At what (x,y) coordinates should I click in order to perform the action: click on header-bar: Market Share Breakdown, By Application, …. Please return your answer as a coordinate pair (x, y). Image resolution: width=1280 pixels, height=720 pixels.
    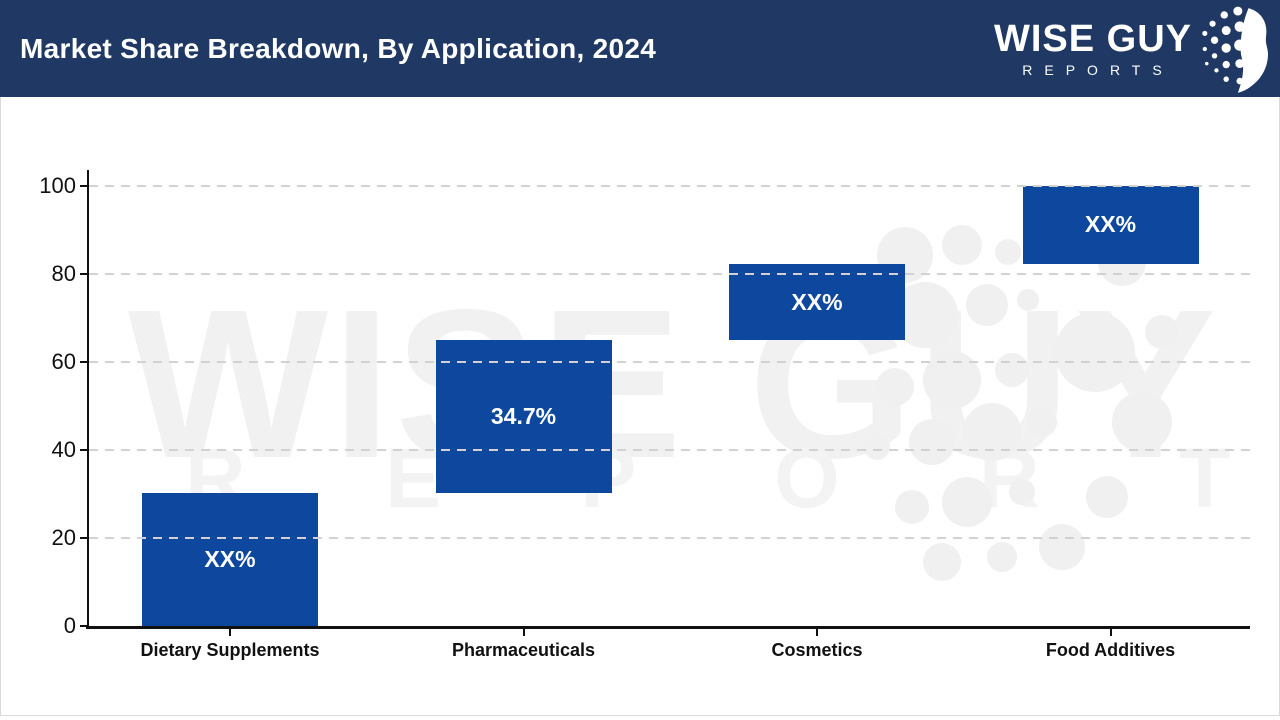
    Looking at the image, I should click on (640, 48).